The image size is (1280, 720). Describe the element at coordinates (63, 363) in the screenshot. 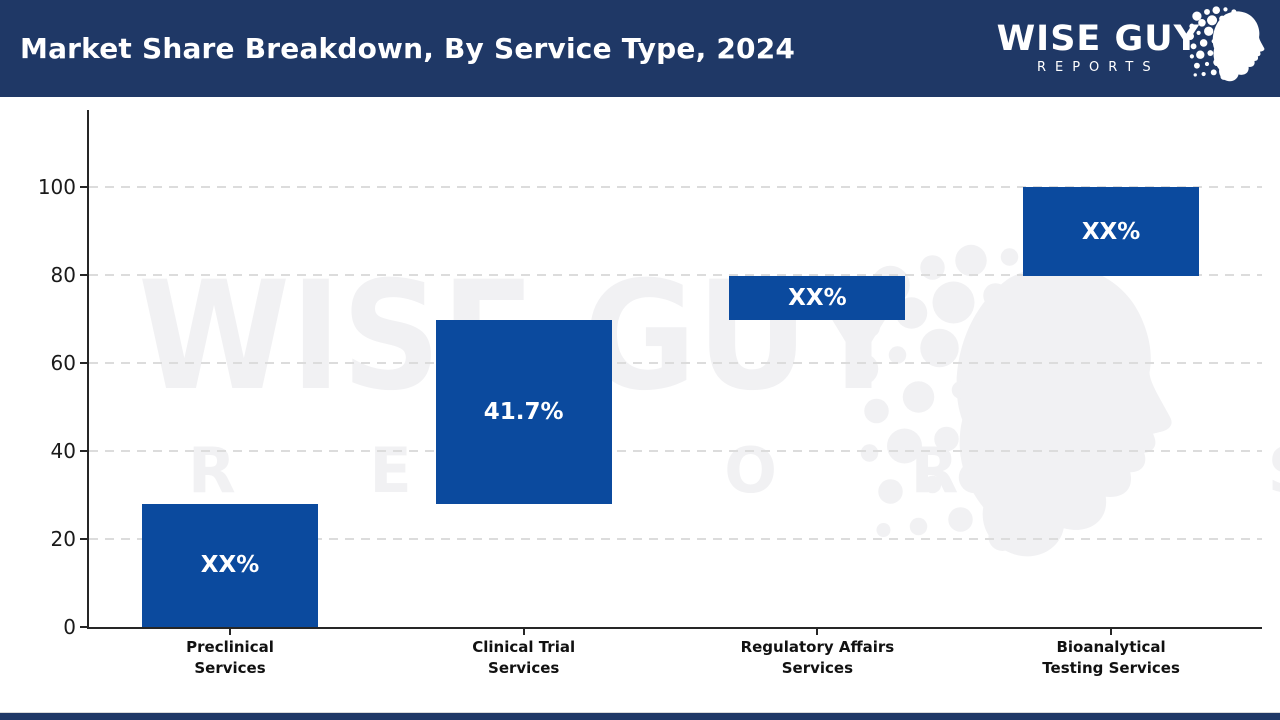

I see `y-tick-label: 60` at that location.